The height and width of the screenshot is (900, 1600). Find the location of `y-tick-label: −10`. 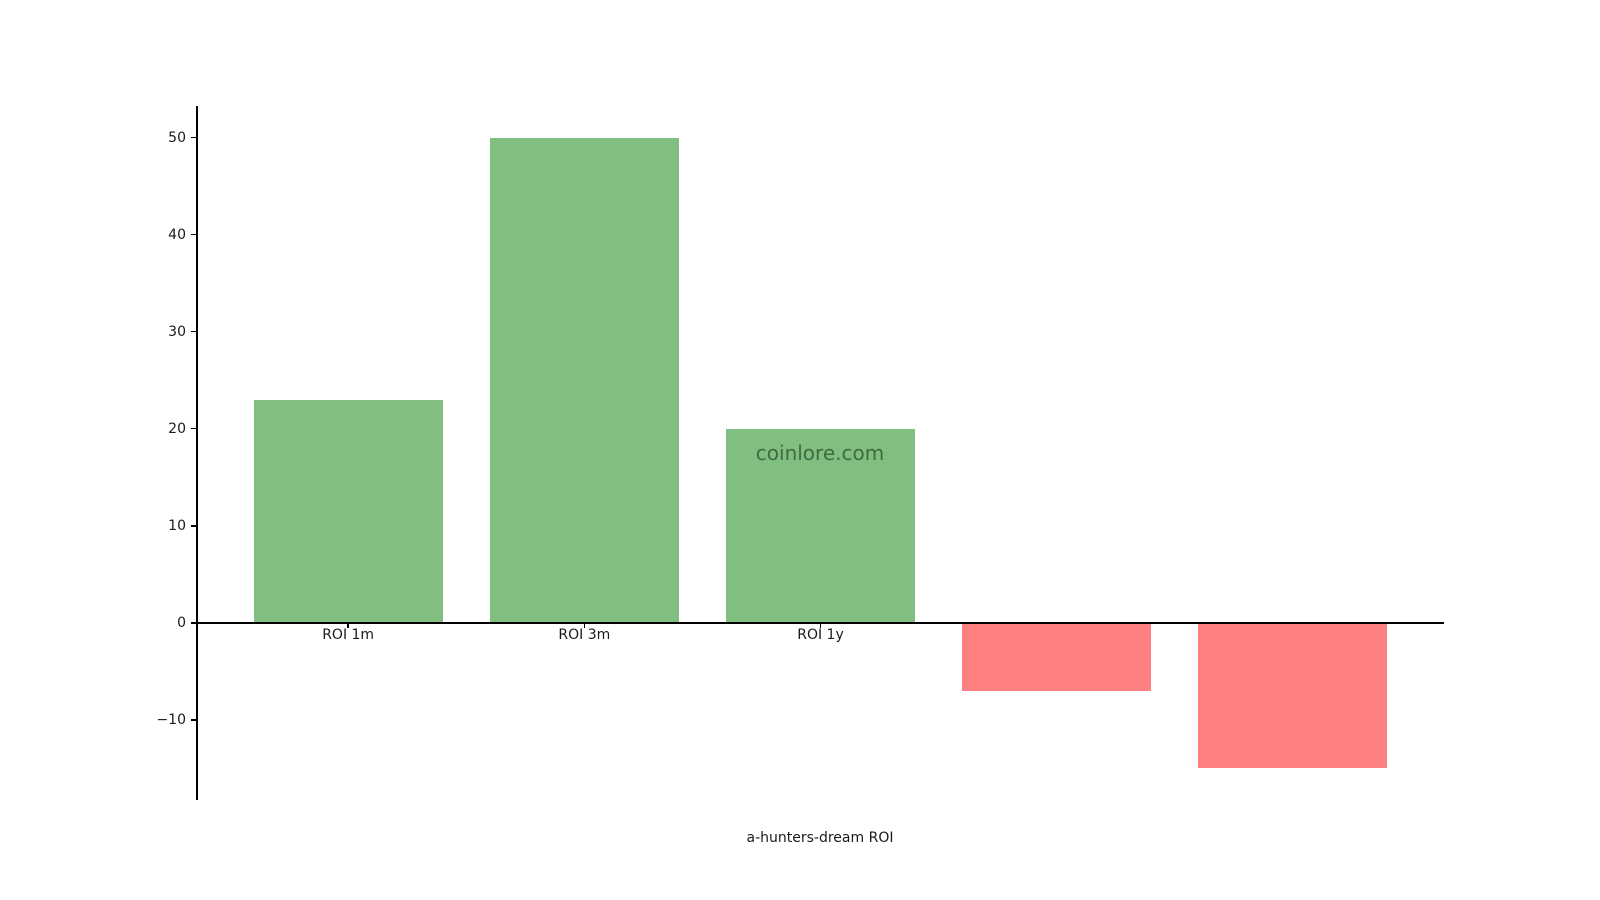

y-tick-label: −10 is located at coordinates (171, 719).